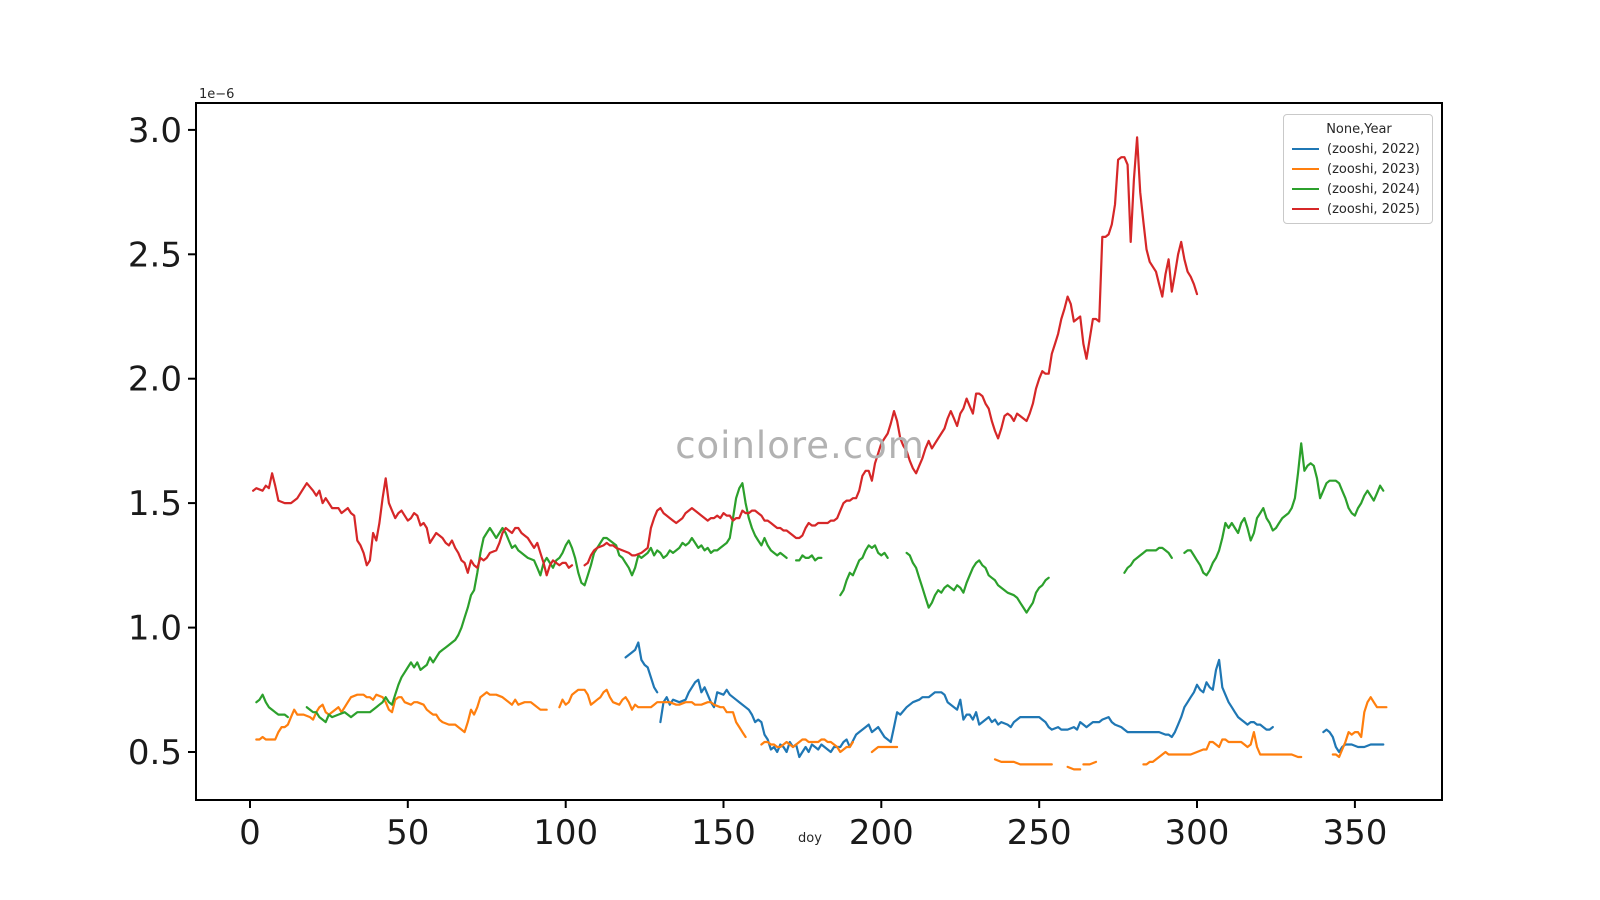 The image size is (1600, 900). I want to click on y-tick-label: 0.5, so click(155, 753).